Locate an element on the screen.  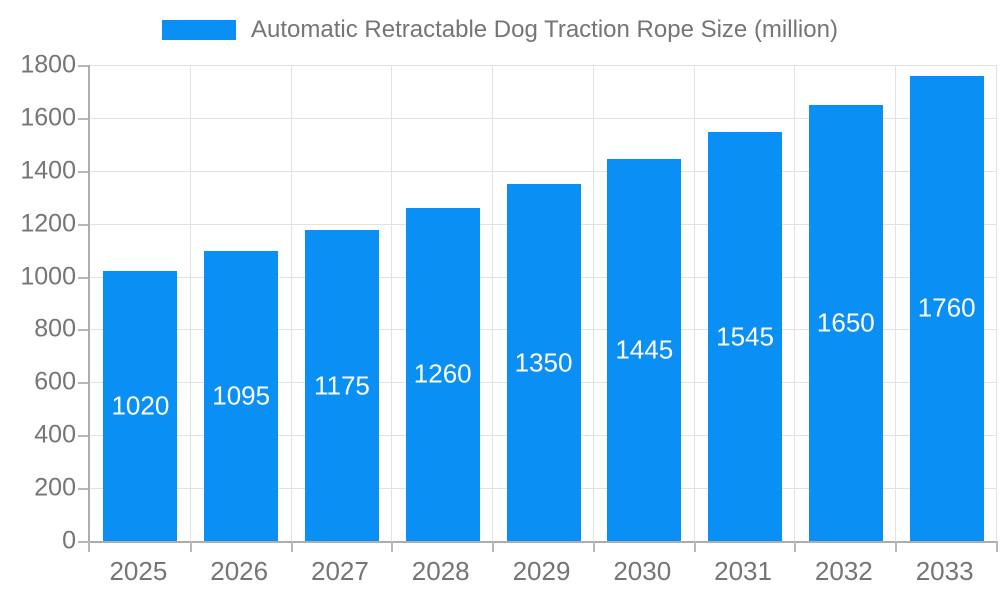
bar-value-label: 1445 is located at coordinates (644, 349).